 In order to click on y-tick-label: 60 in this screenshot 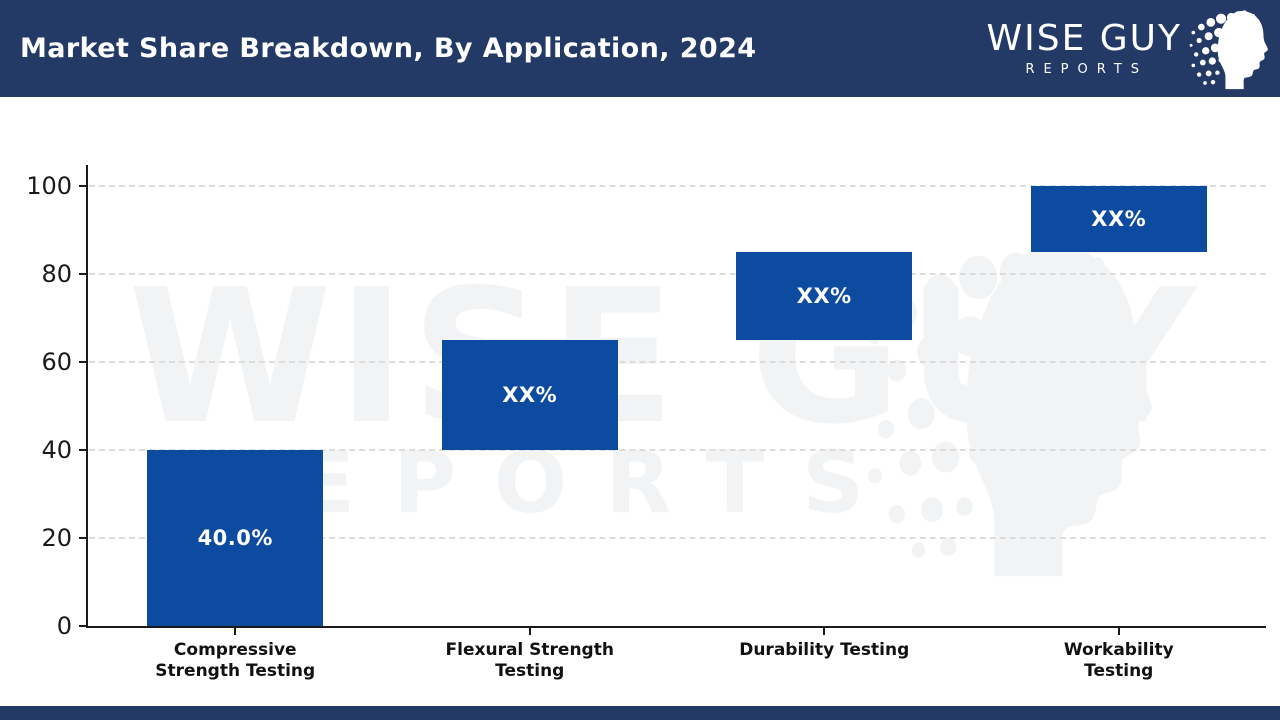, I will do `click(56, 362)`.